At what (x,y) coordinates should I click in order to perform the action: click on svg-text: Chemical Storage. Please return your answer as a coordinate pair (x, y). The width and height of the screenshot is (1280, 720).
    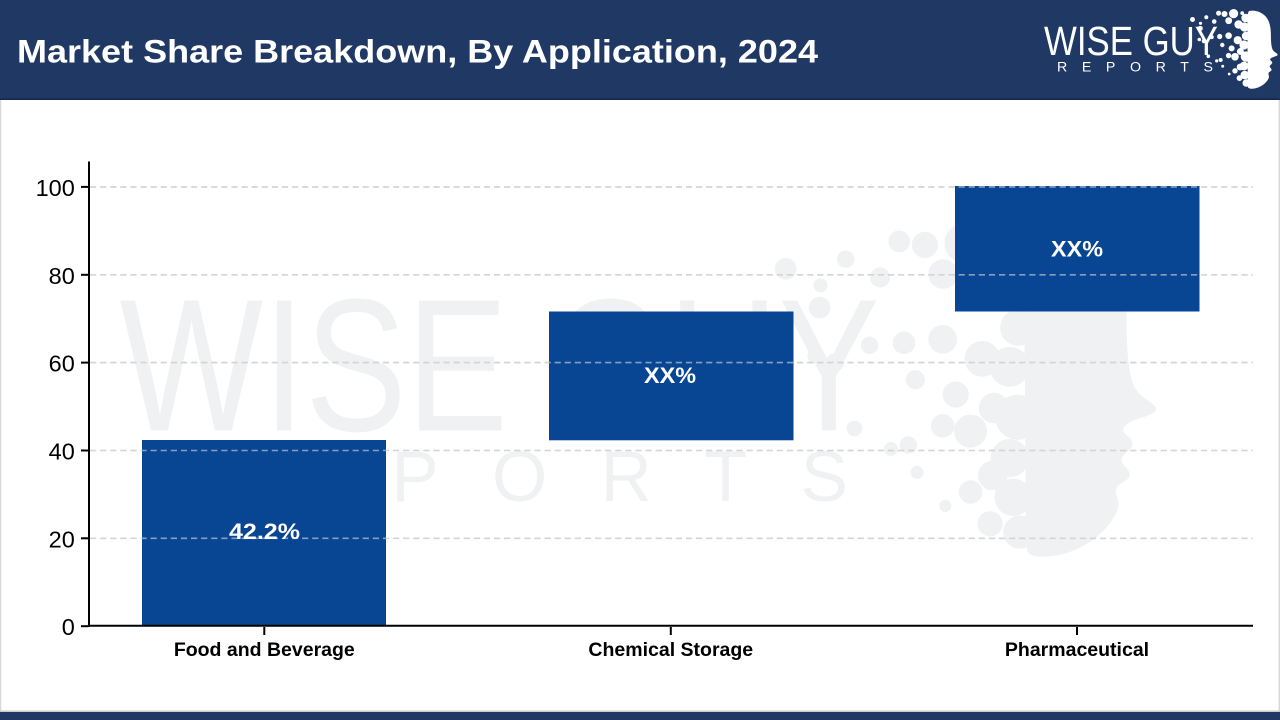
    Looking at the image, I should click on (670, 650).